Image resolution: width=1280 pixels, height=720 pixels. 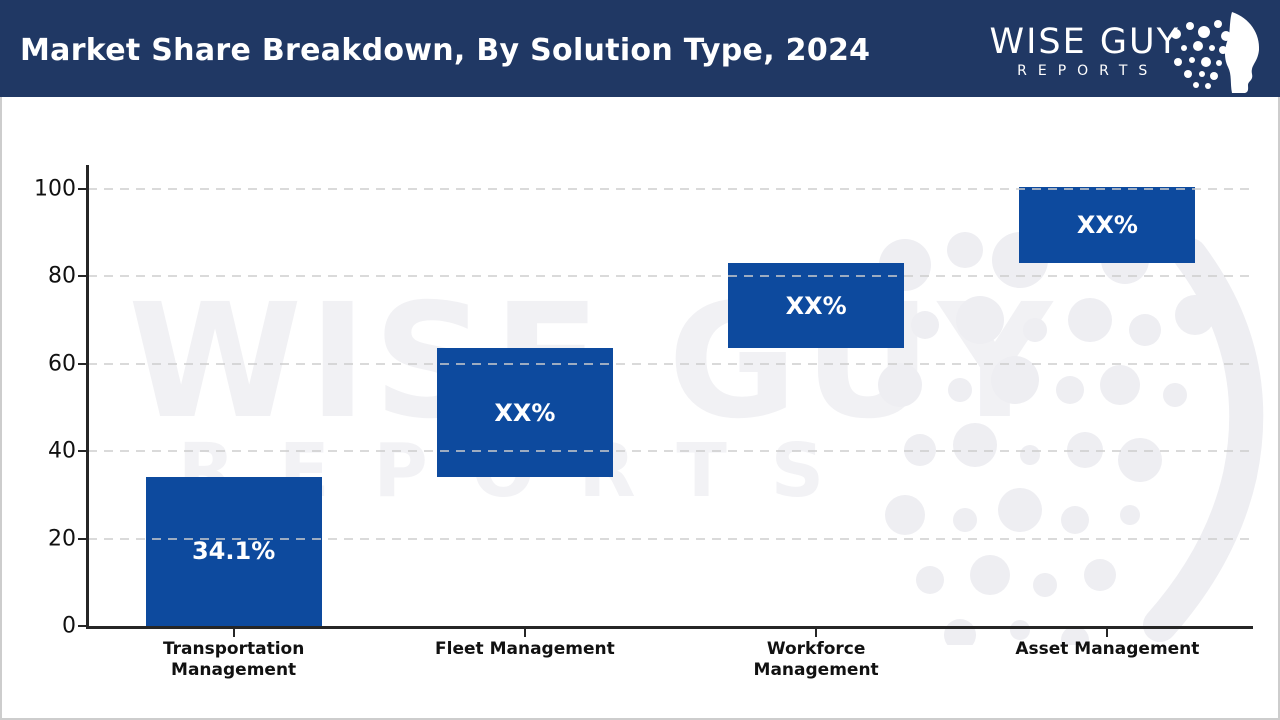 What do you see at coordinates (233, 649) in the screenshot?
I see `category-label-line: Transportation` at bounding box center [233, 649].